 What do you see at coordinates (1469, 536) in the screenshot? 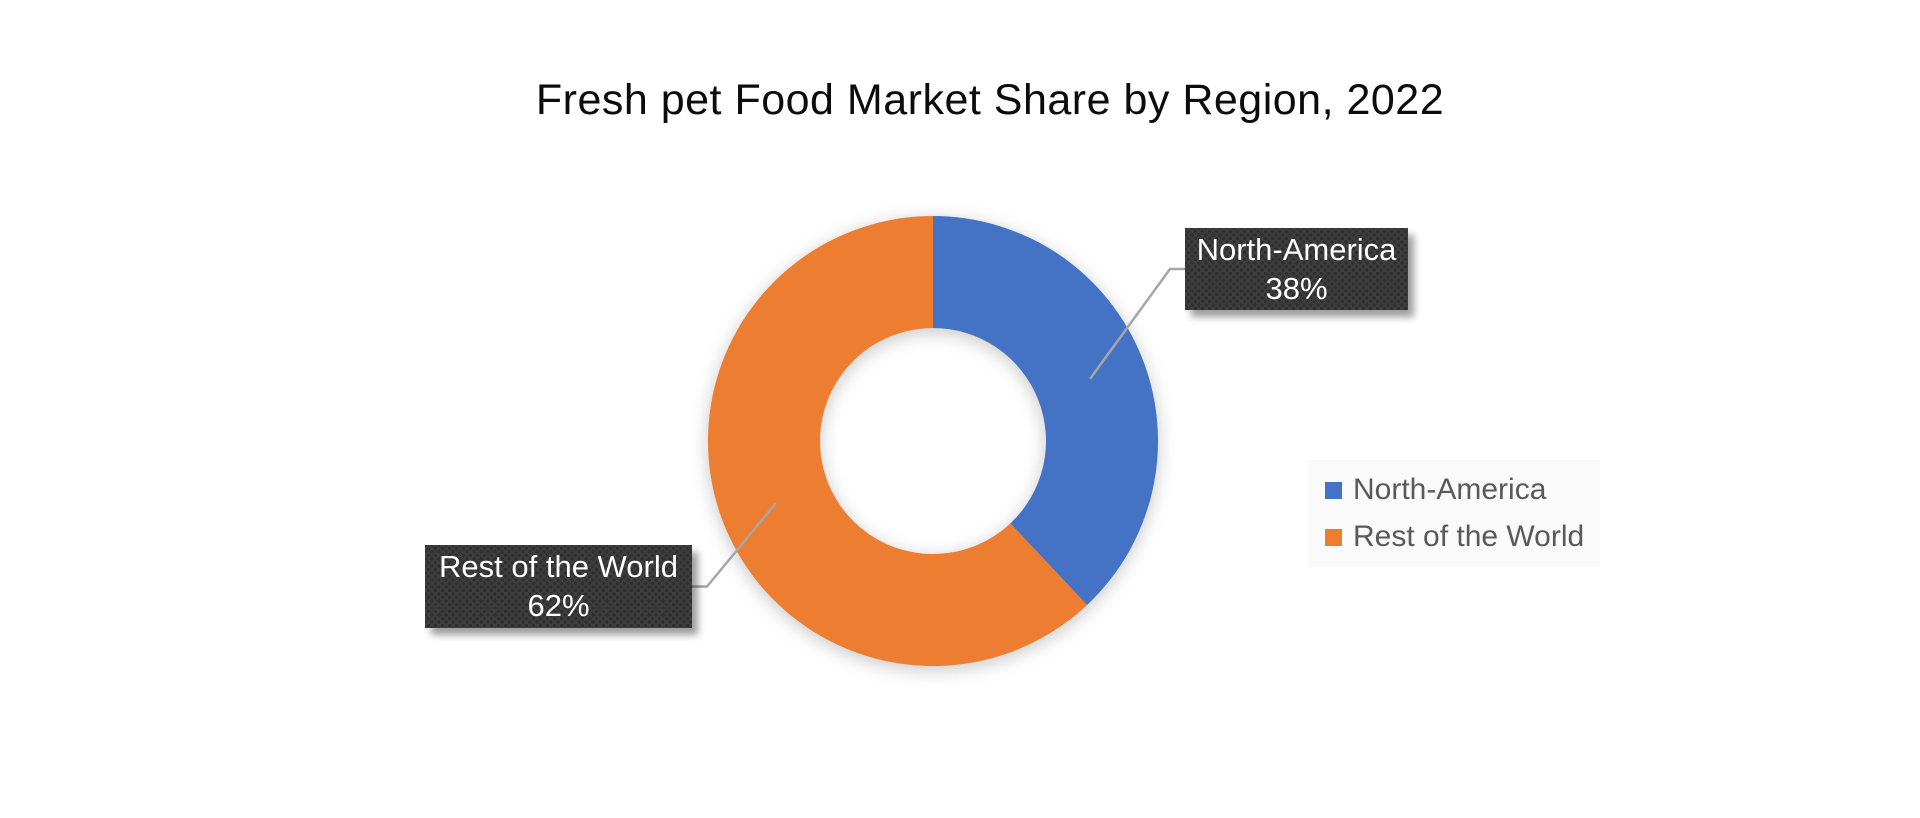
I see `legend-label: Rest of the World` at bounding box center [1469, 536].